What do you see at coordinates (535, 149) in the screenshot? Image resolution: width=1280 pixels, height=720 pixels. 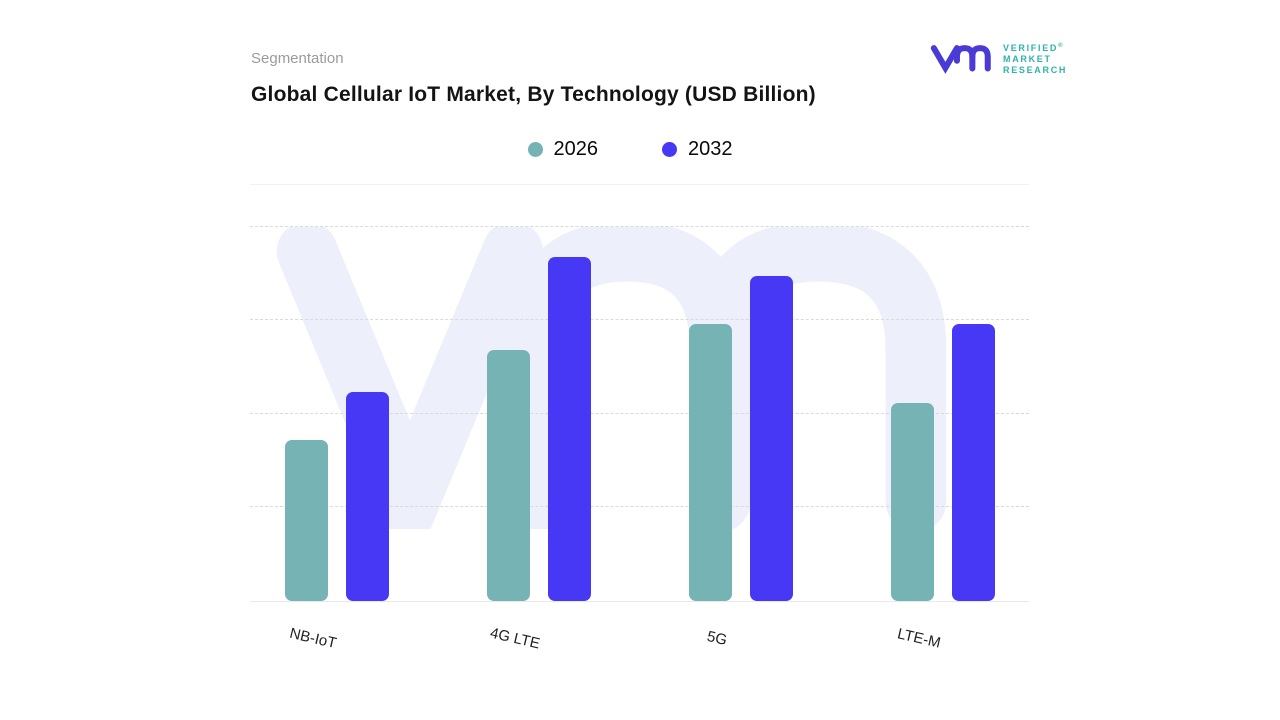 I see `legend-dot-2026` at bounding box center [535, 149].